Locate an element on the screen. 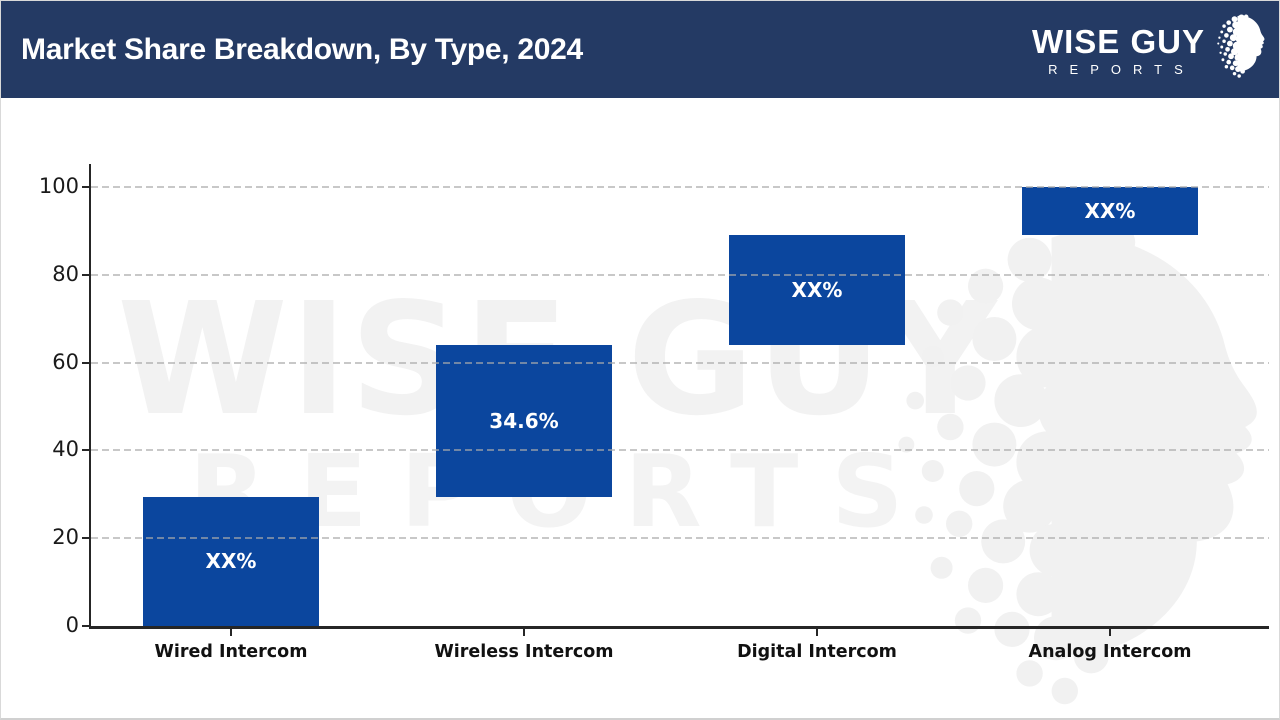 This screenshot has height=720, width=1280. brand-logo-text: WISE GUY REPORTS is located at coordinates (1118, 50).